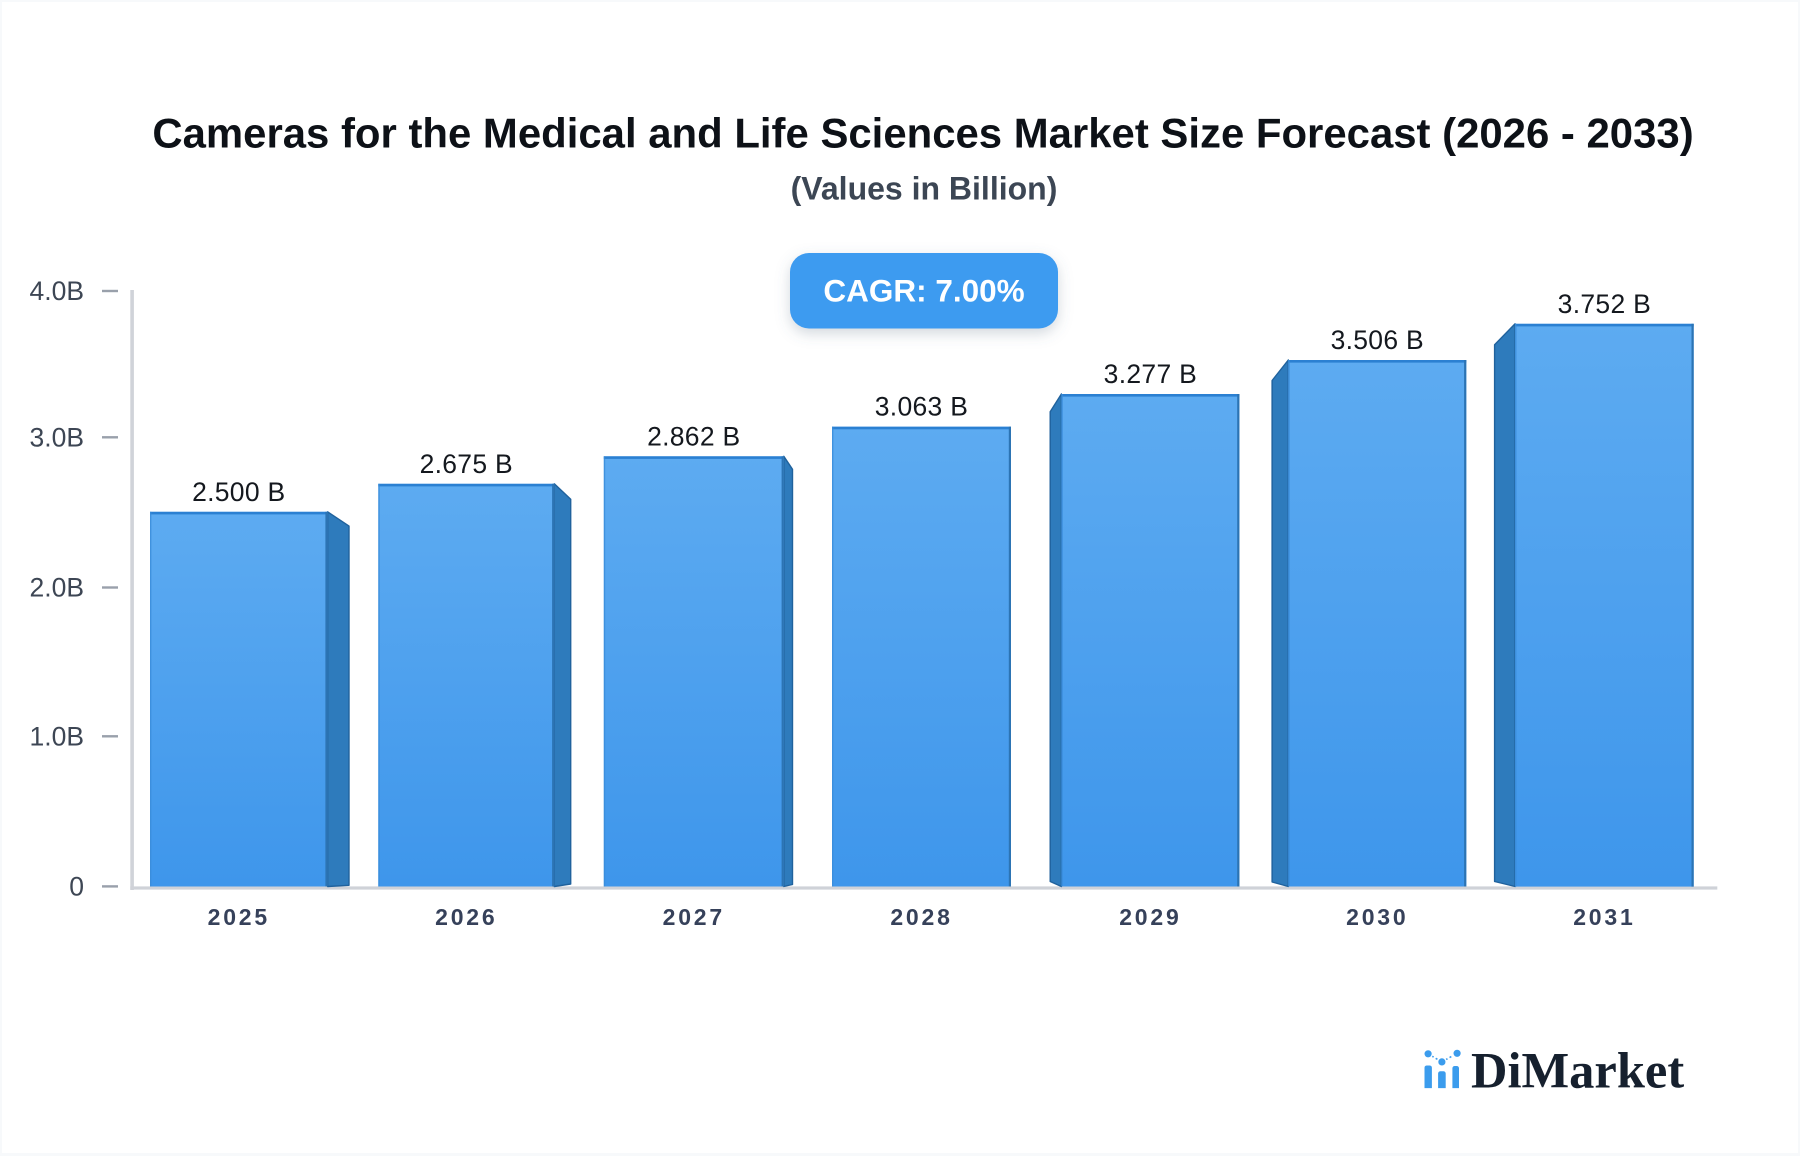 This screenshot has height=1156, width=1800. Describe the element at coordinates (1577, 1071) in the screenshot. I see `svg-text: DiMarket` at that location.